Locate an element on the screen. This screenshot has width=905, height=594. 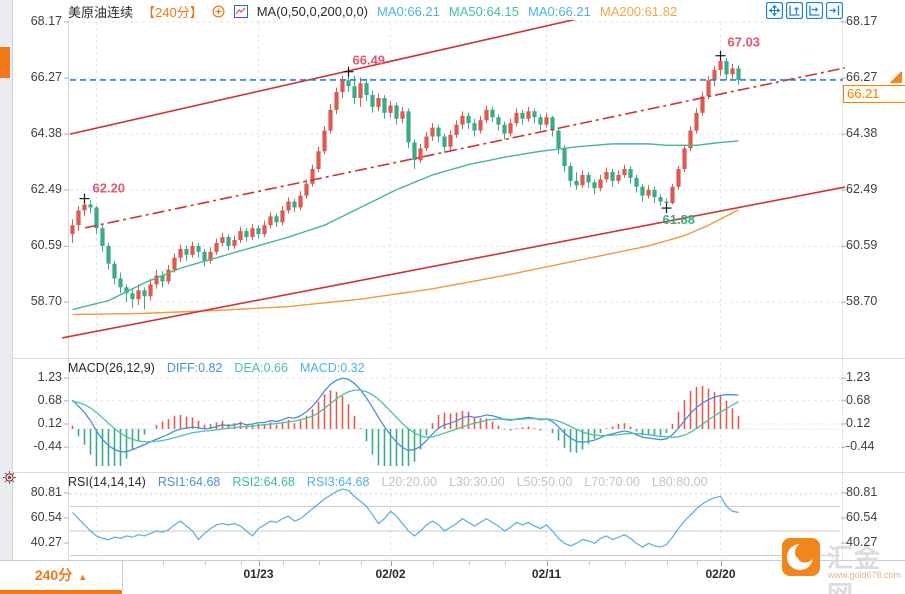
current-price-value: 66.21 is located at coordinates (863, 93).